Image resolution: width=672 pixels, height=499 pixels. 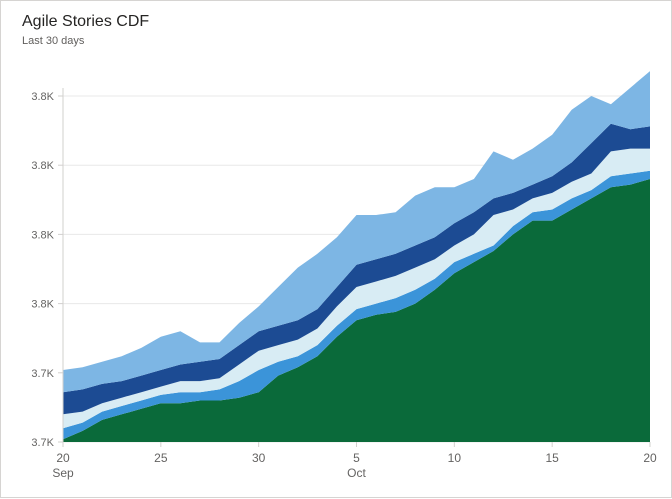 I want to click on page-subtitle: Last 30 days, so click(x=53, y=41).